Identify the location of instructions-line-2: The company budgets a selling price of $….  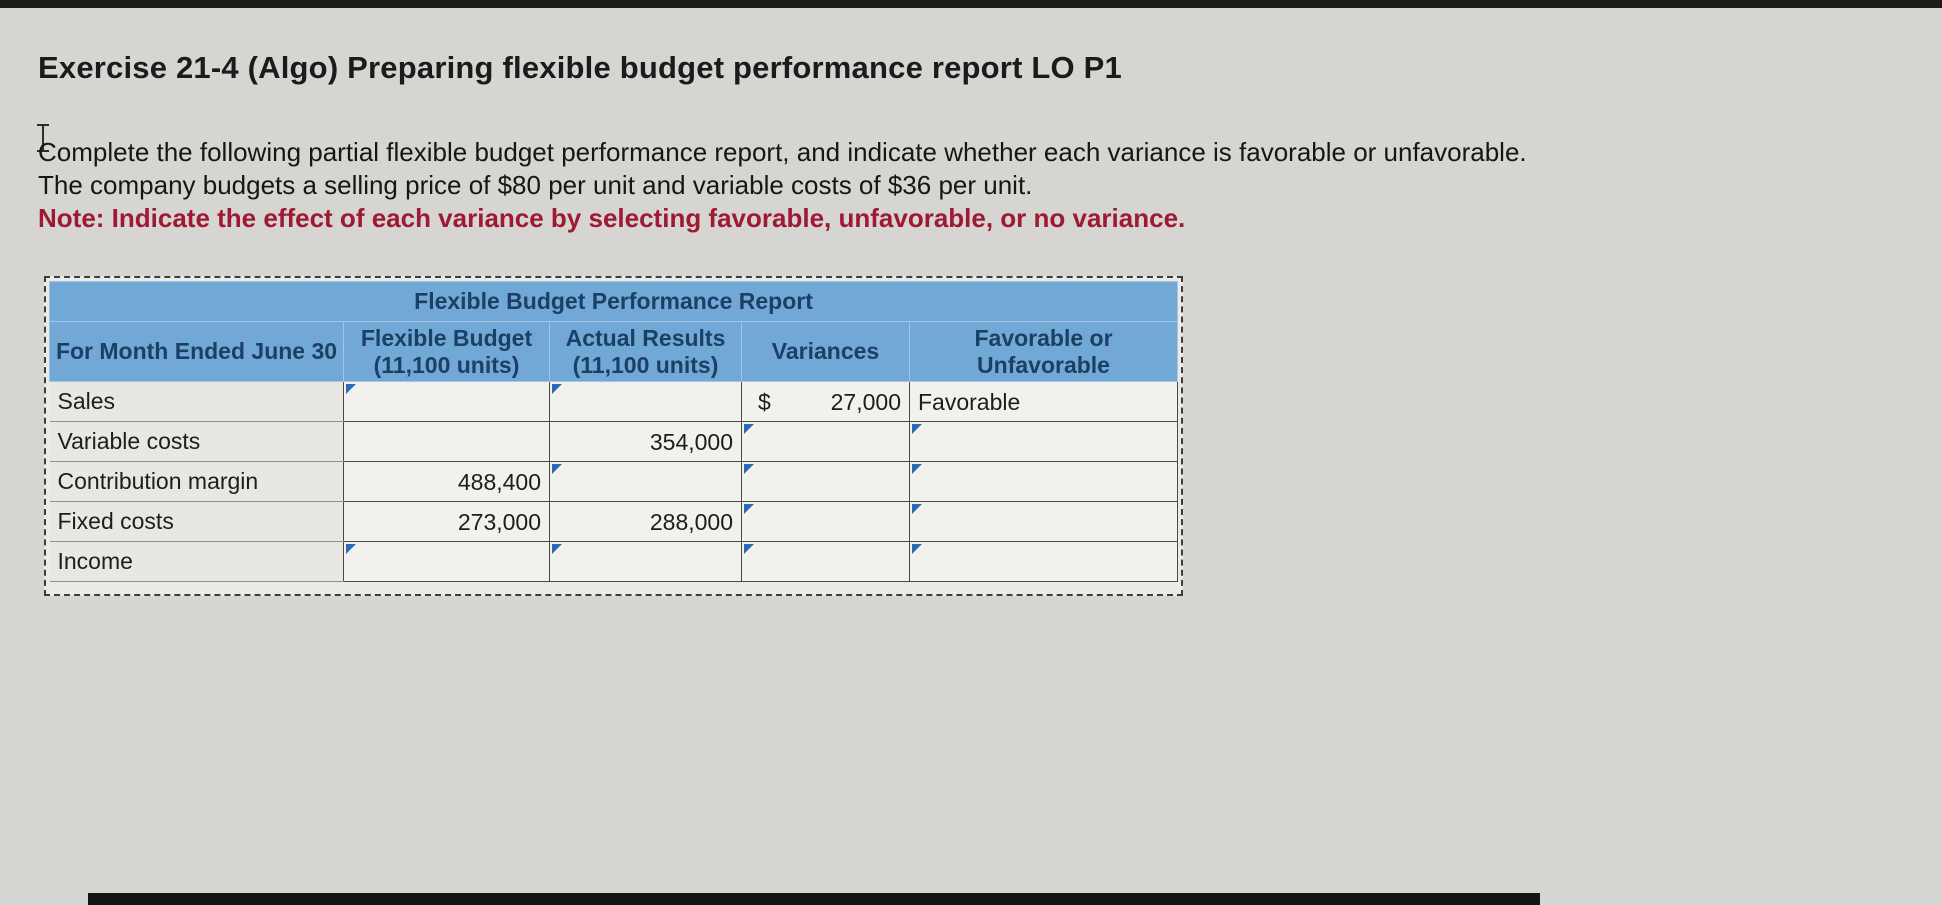
(535, 185).